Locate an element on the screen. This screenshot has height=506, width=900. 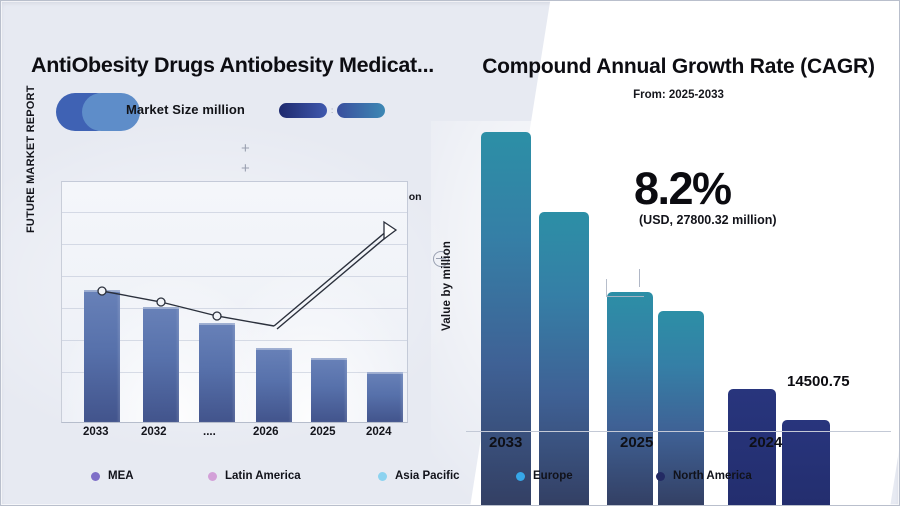
capsule-icon is located at coordinates (98, 112).